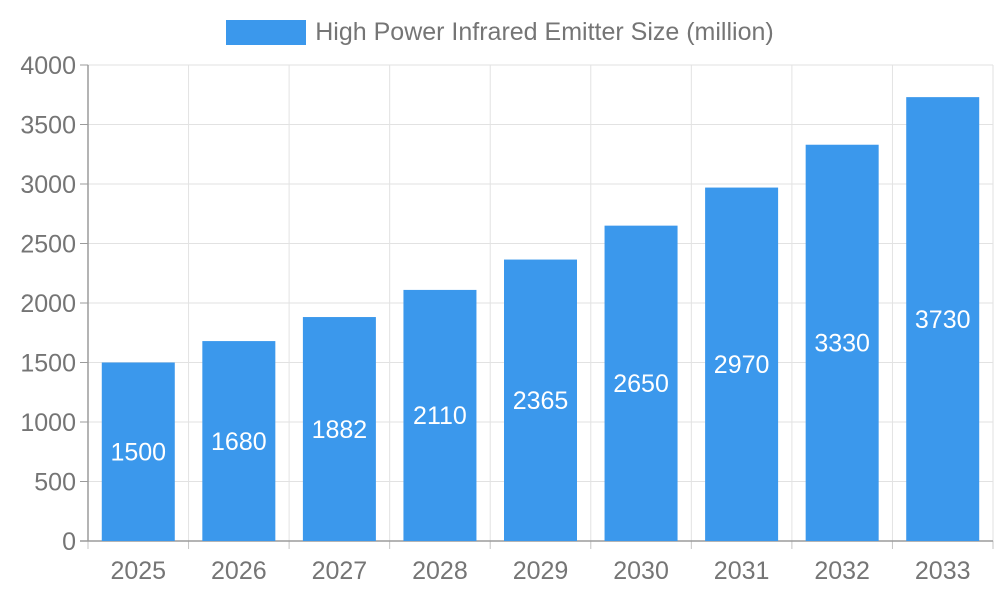  Describe the element at coordinates (48, 185) in the screenshot. I see `y-tick-label: 3000` at that location.